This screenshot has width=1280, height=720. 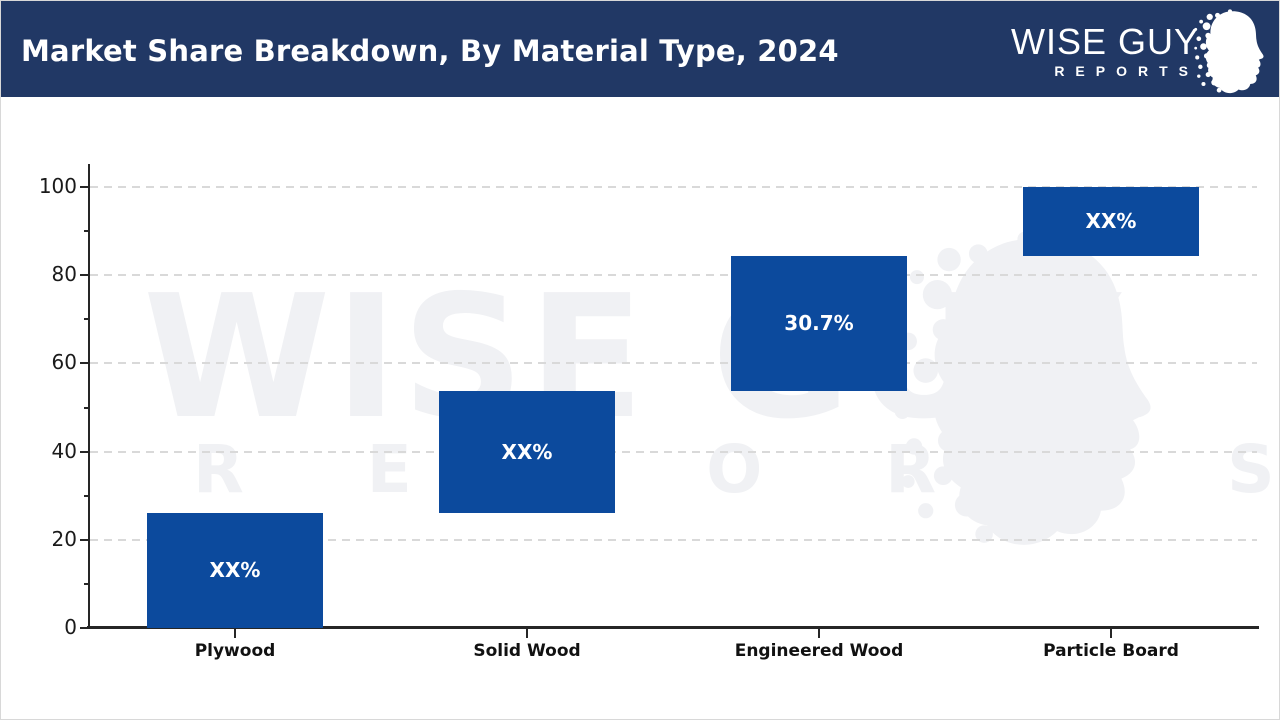 I want to click on bar-engineered-wood: 30.7%, so click(x=819, y=323).